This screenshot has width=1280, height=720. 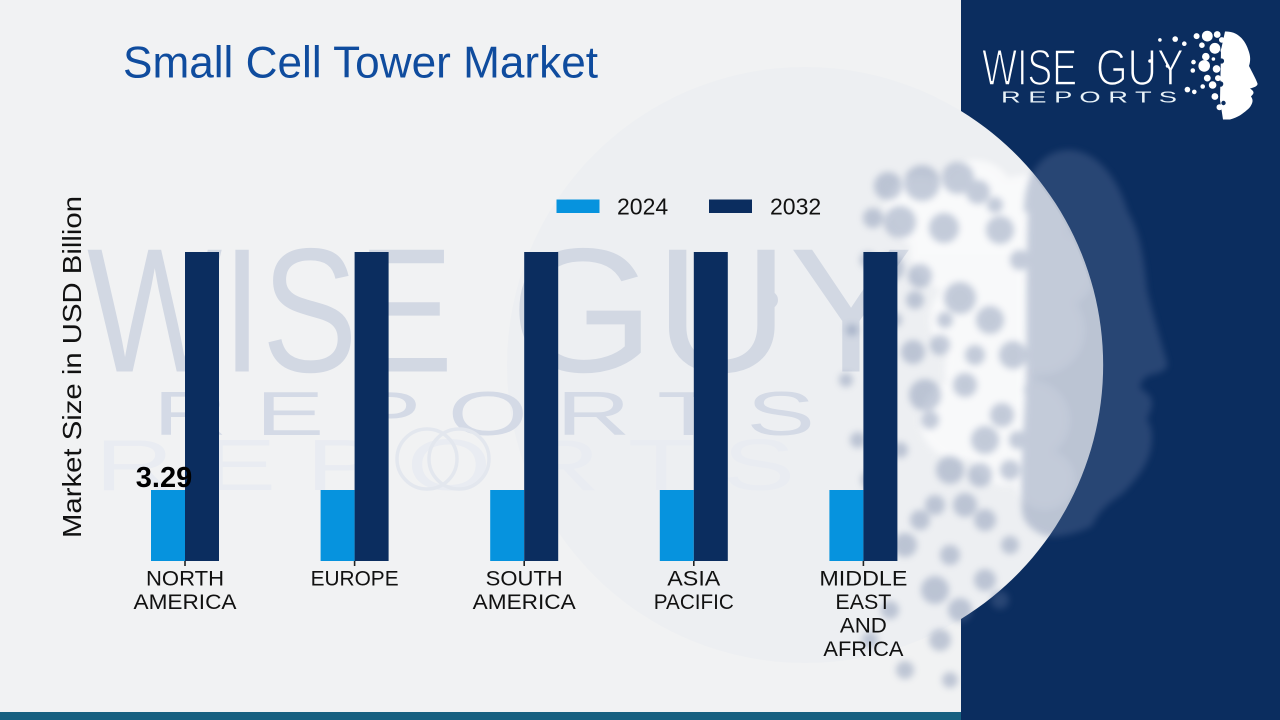 I want to click on svg-text: 2024, so click(x=642, y=206).